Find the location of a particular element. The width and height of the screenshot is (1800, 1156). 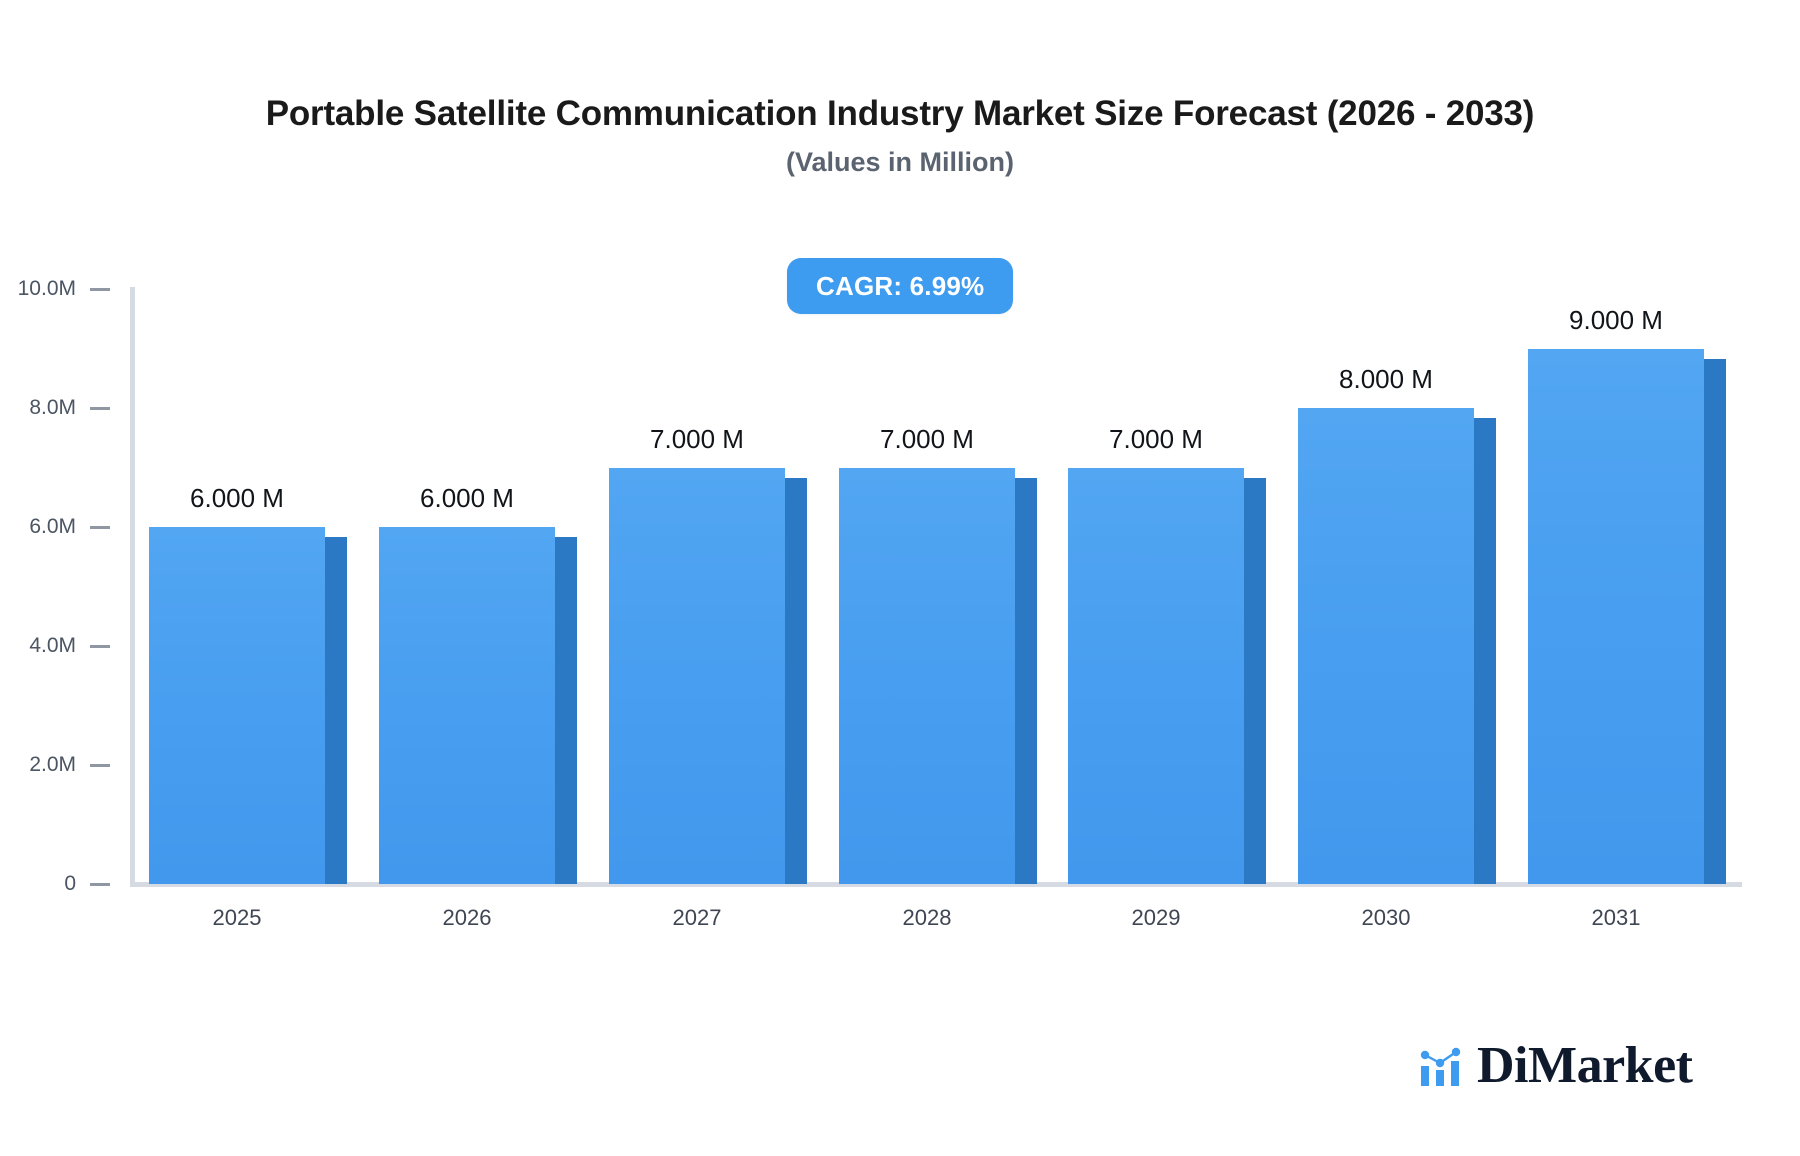

x-axis-label: 2025 is located at coordinates (237, 917).